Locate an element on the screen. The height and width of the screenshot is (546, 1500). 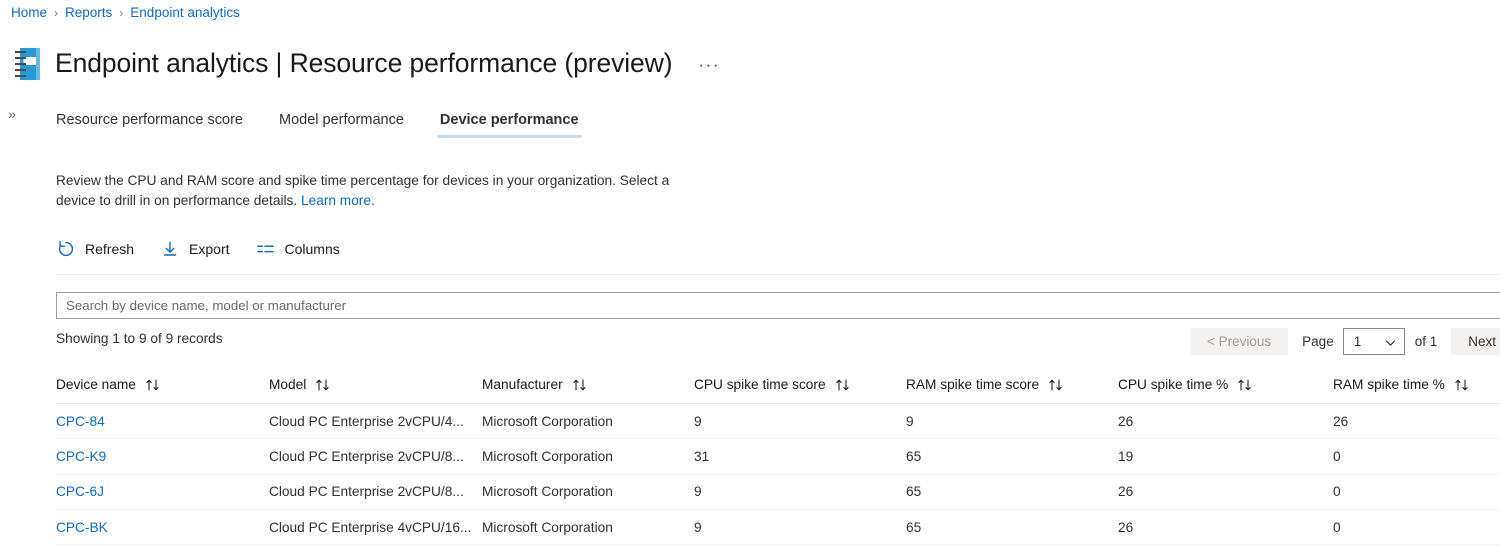
cell-ram-spike-time-pct: 26 is located at coordinates (1341, 421).